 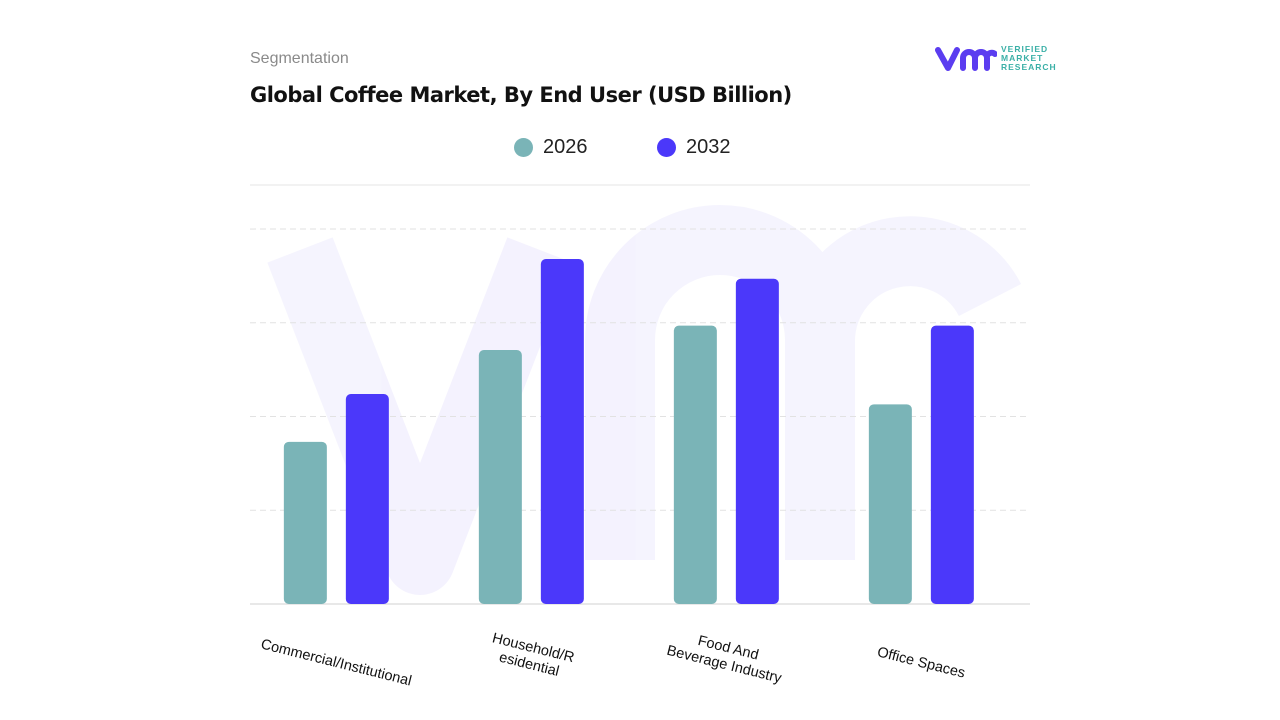 I want to click on vmr-logo-icon, so click(x=966, y=59).